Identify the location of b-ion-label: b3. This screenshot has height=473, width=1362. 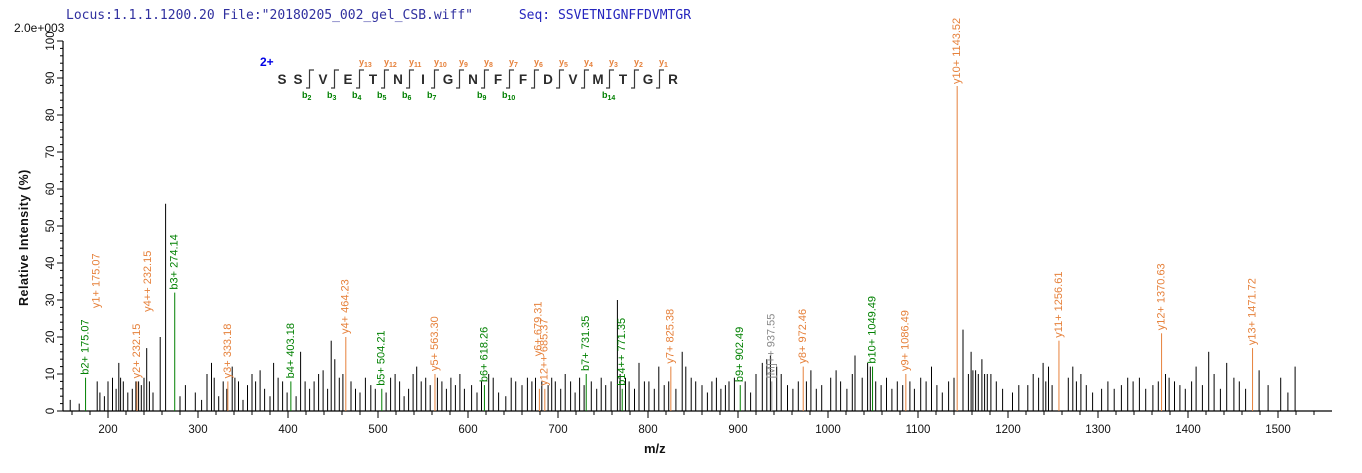
(332, 96).